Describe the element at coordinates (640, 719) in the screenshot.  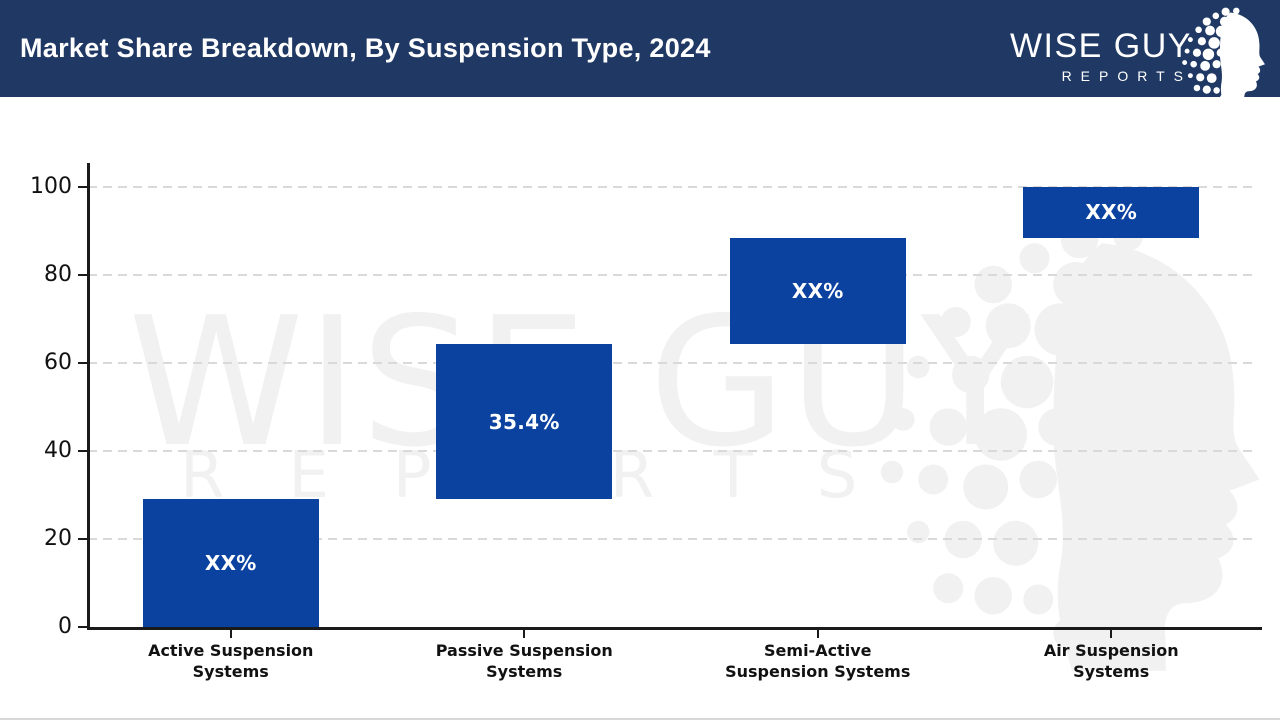
I see `footer-divider` at that location.